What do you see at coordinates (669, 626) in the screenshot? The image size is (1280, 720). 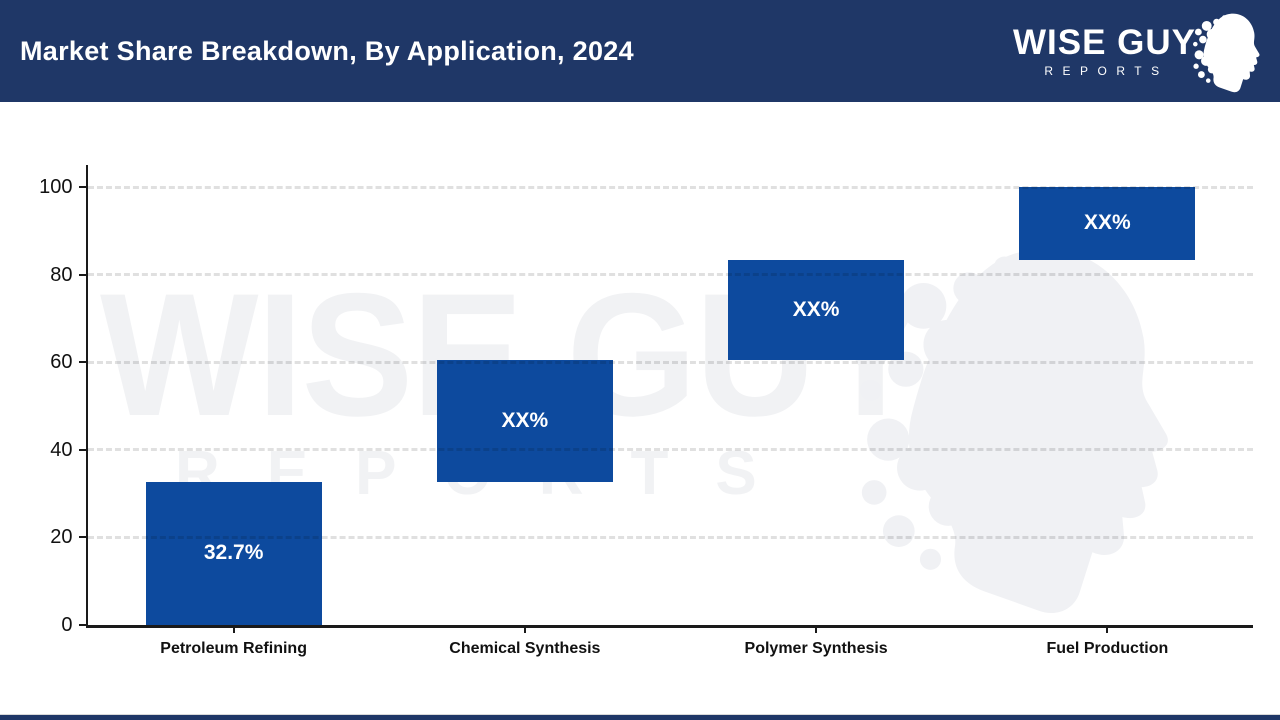 I see `x-axis-line` at bounding box center [669, 626].